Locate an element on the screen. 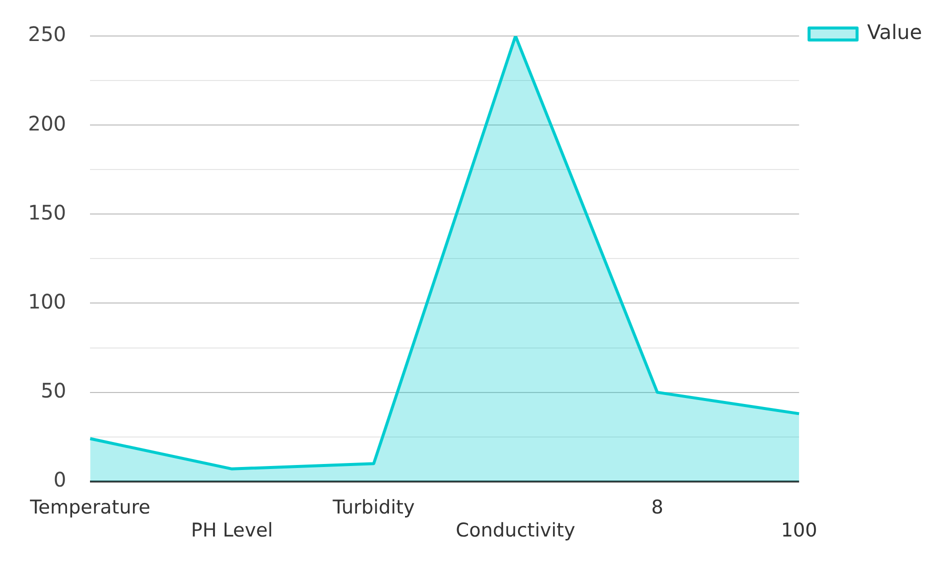  y-tick-label: 100 is located at coordinates (47, 301).